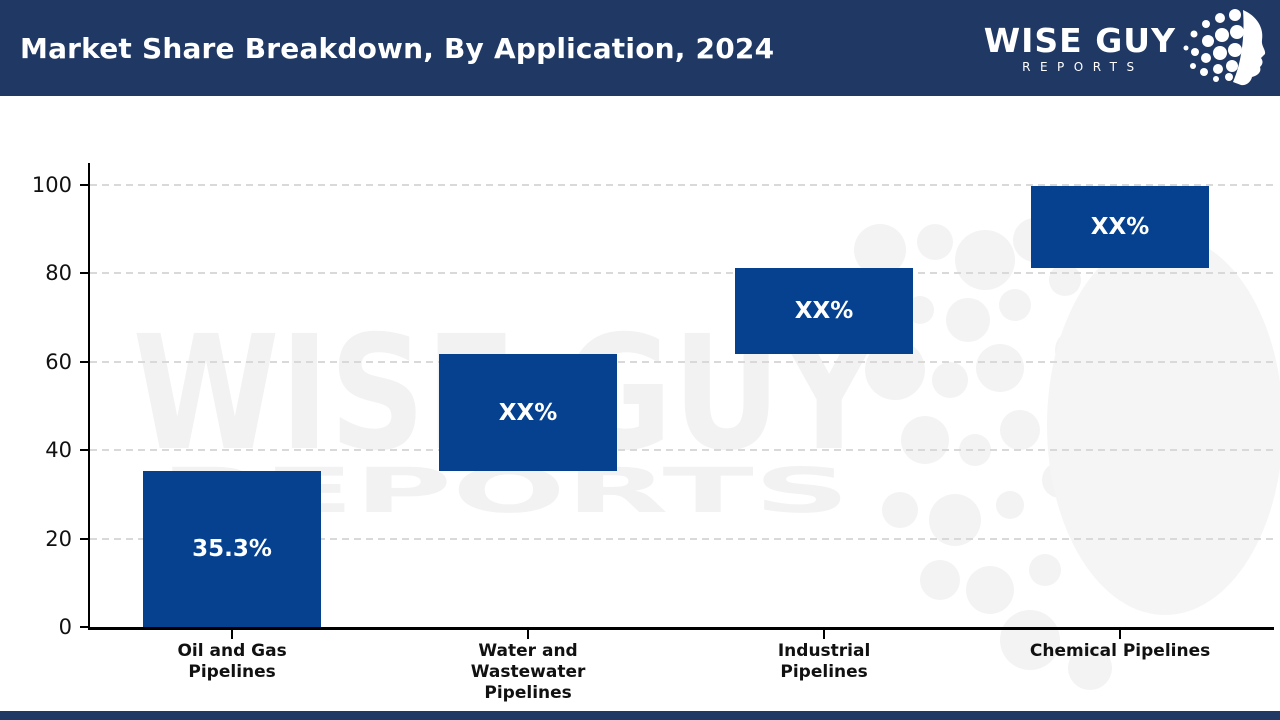 The height and width of the screenshot is (720, 1280). I want to click on y-axis-label-40: 40, so click(58, 450).